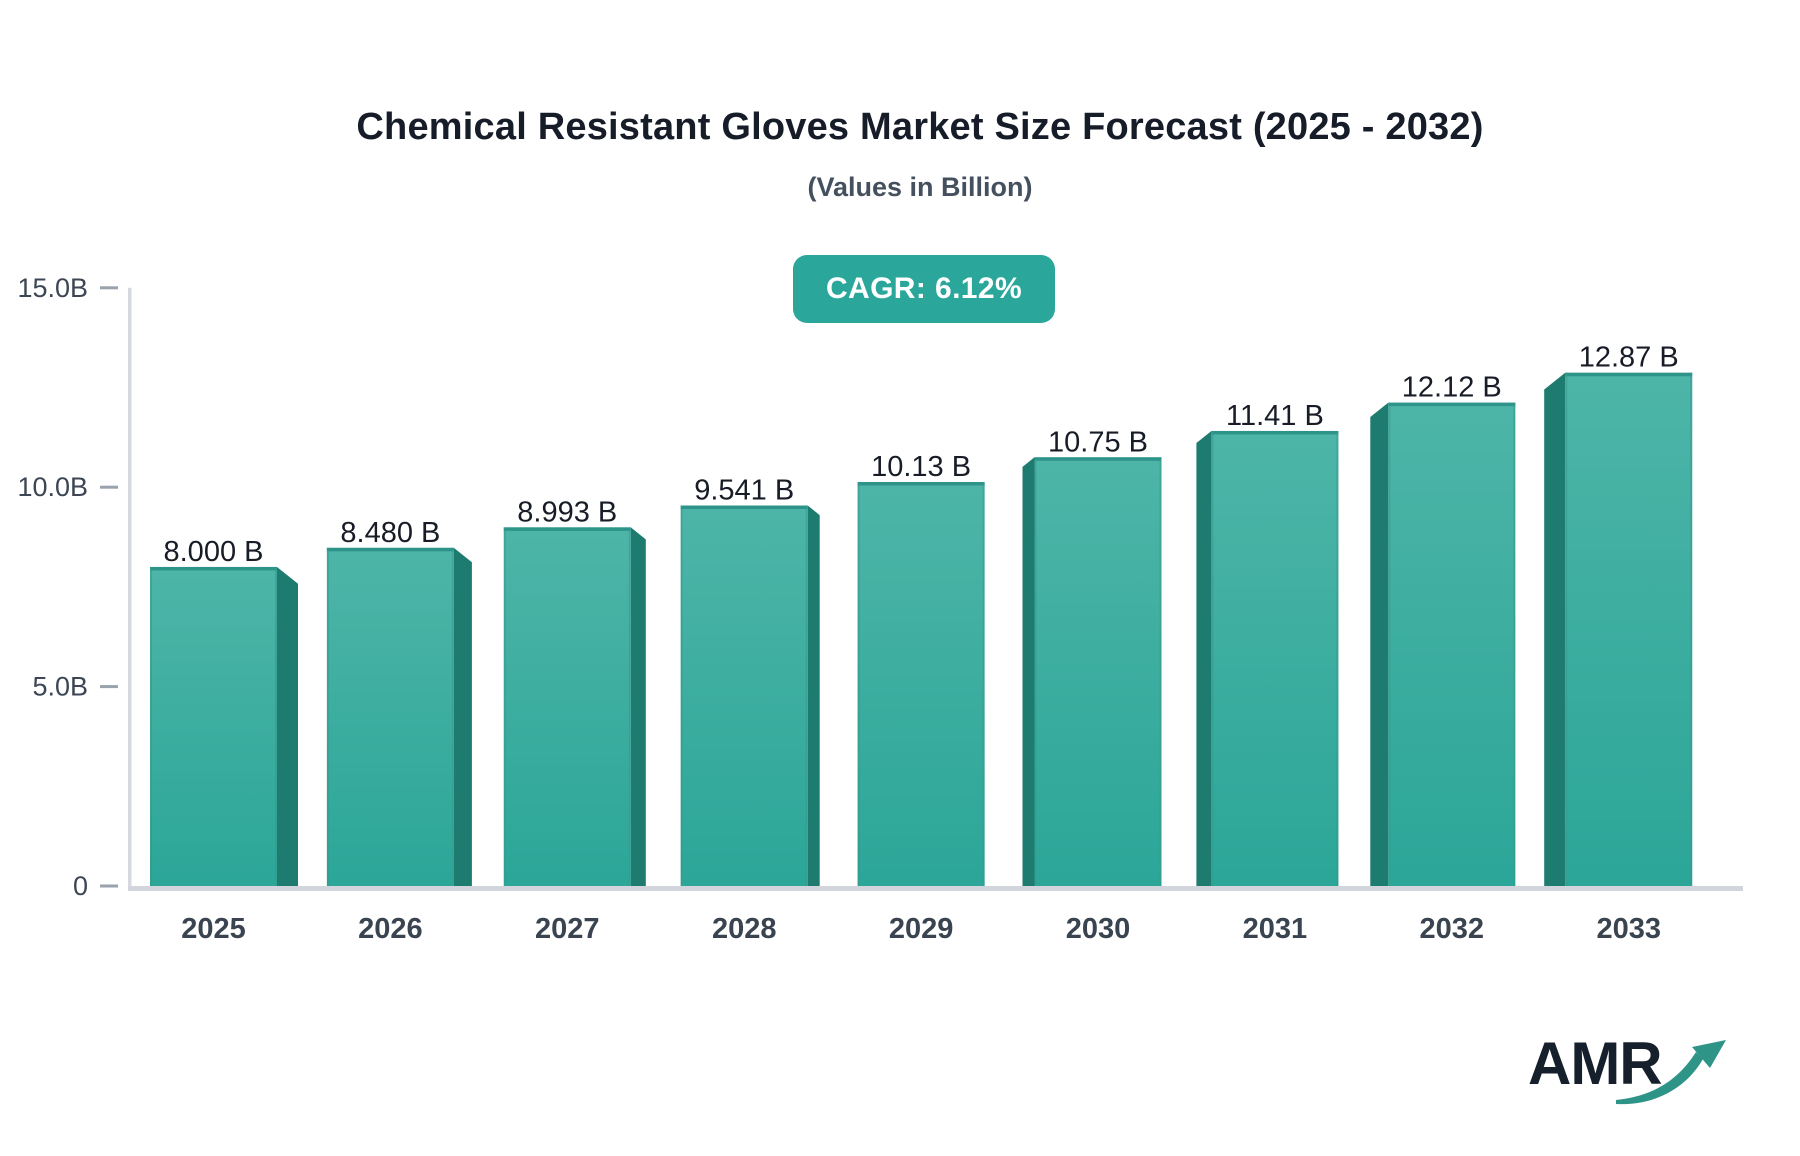  What do you see at coordinates (214, 552) in the screenshot?
I see `bar-value-label: 8.000 B` at bounding box center [214, 552].